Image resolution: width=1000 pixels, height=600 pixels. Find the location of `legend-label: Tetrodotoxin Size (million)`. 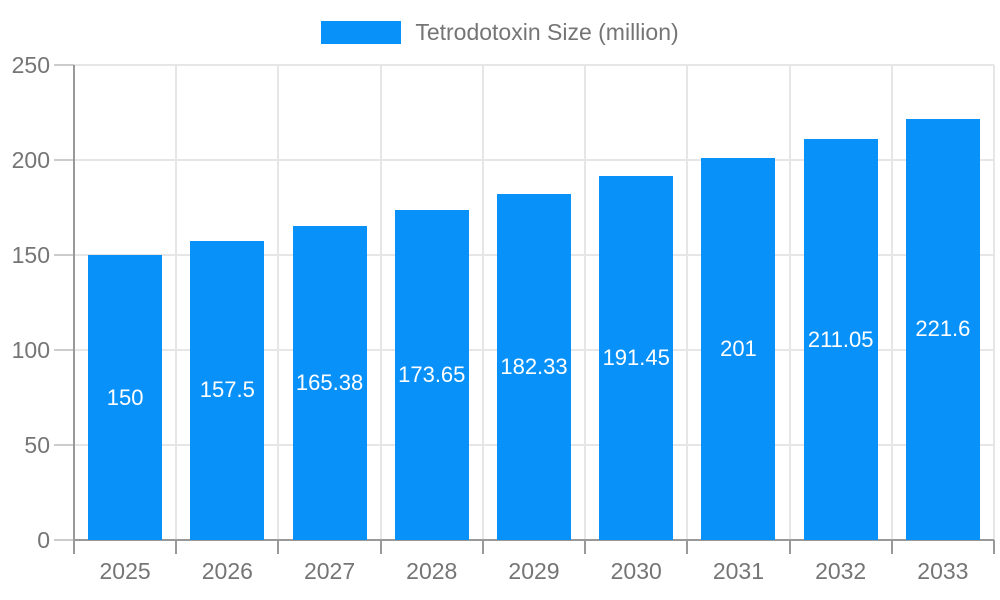

legend-label: Tetrodotoxin Size (million) is located at coordinates (547, 32).